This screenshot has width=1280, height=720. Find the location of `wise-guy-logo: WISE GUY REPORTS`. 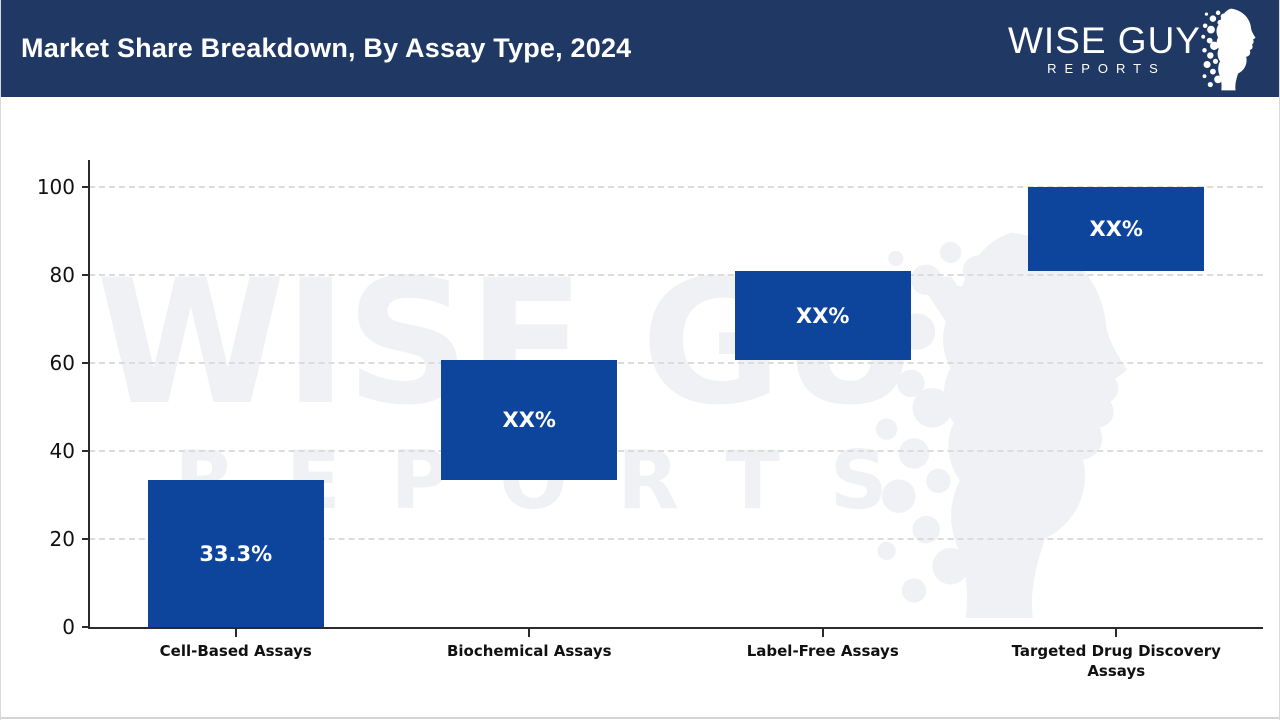

wise-guy-logo: WISE GUY REPORTS is located at coordinates (1137, 49).